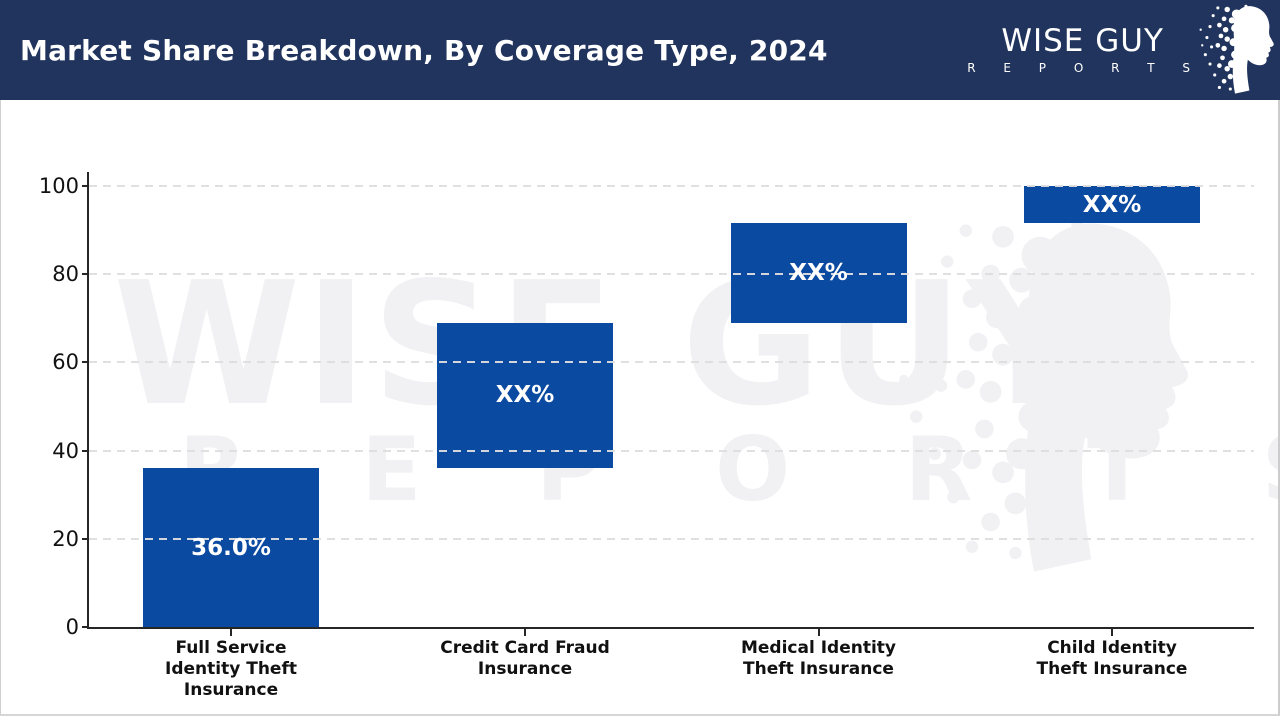  I want to click on x-tick-label: Child Identity Theft Insurance, so click(1112, 658).